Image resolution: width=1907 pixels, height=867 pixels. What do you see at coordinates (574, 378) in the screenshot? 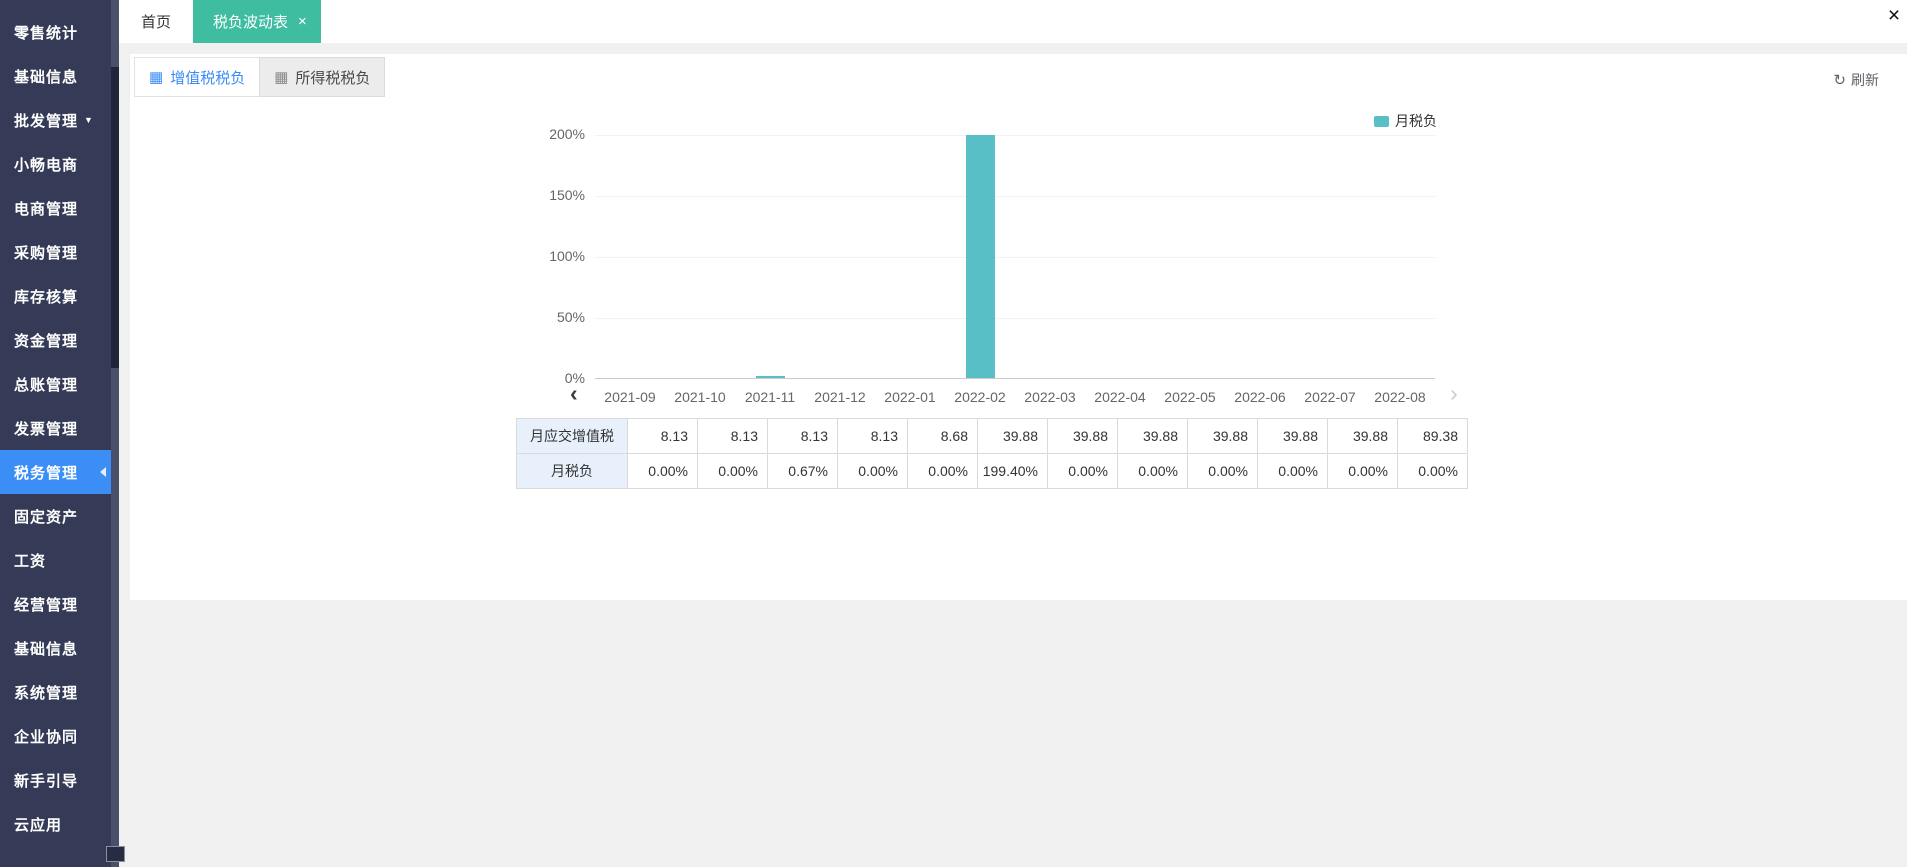
I see `y-axis-label: 0%` at bounding box center [574, 378].